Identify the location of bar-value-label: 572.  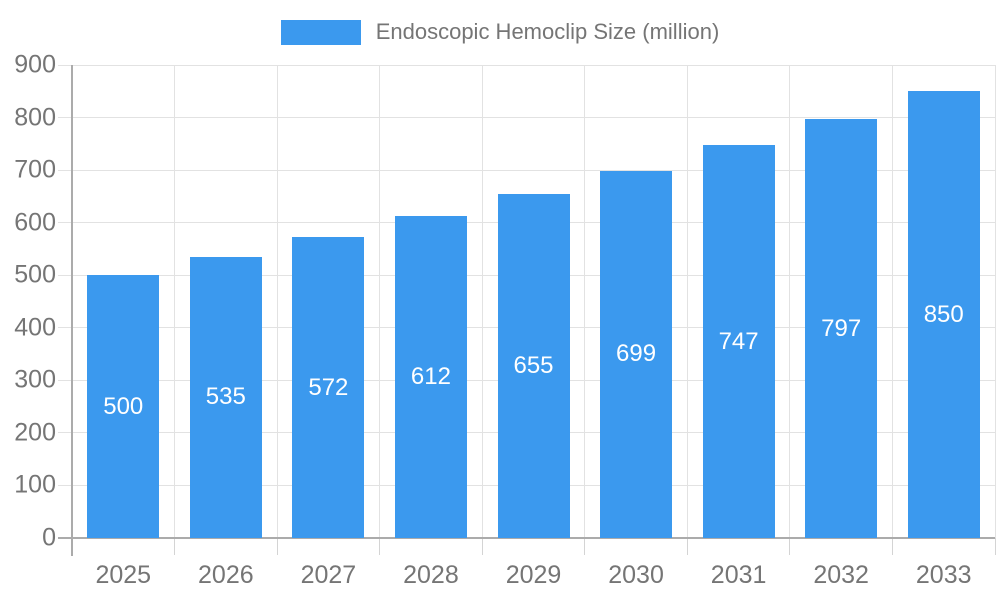
(328, 387).